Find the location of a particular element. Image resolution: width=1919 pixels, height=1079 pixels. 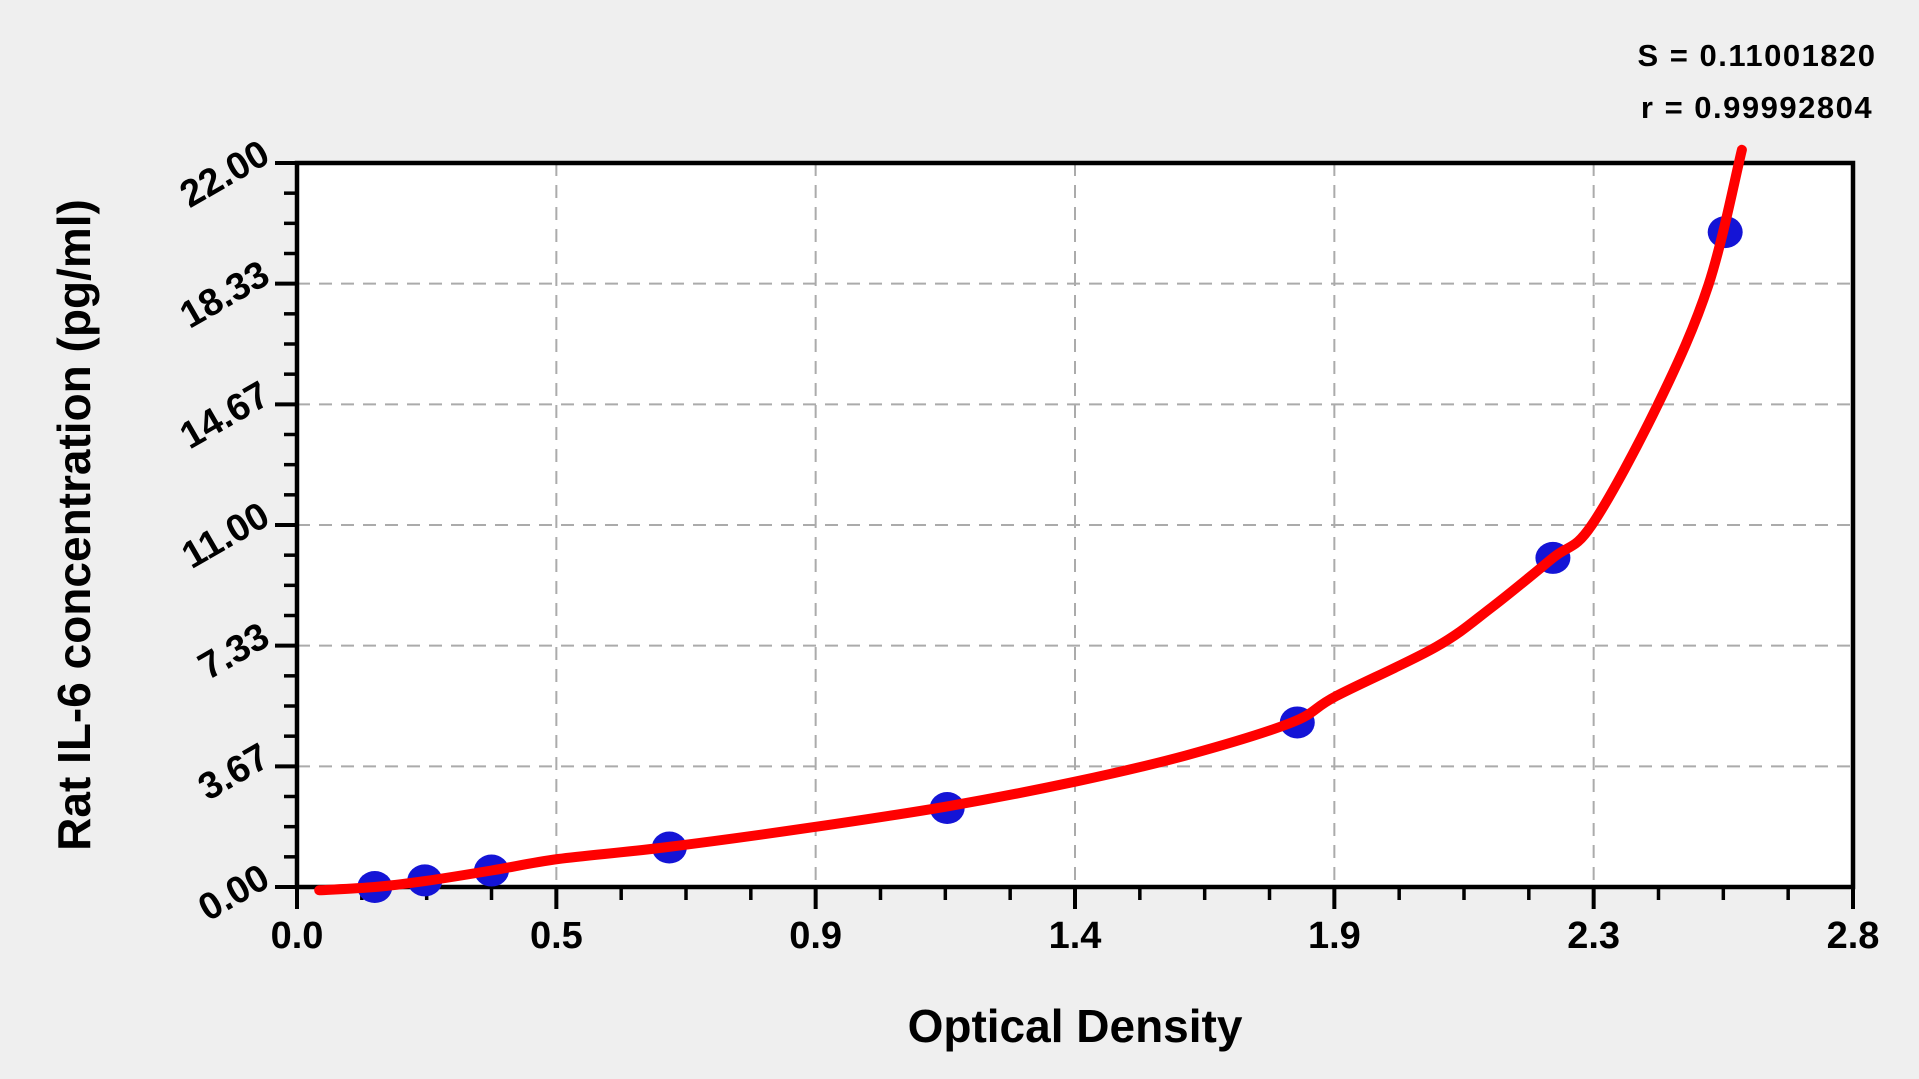

y-tick-label: 7.33 is located at coordinates (233, 651).